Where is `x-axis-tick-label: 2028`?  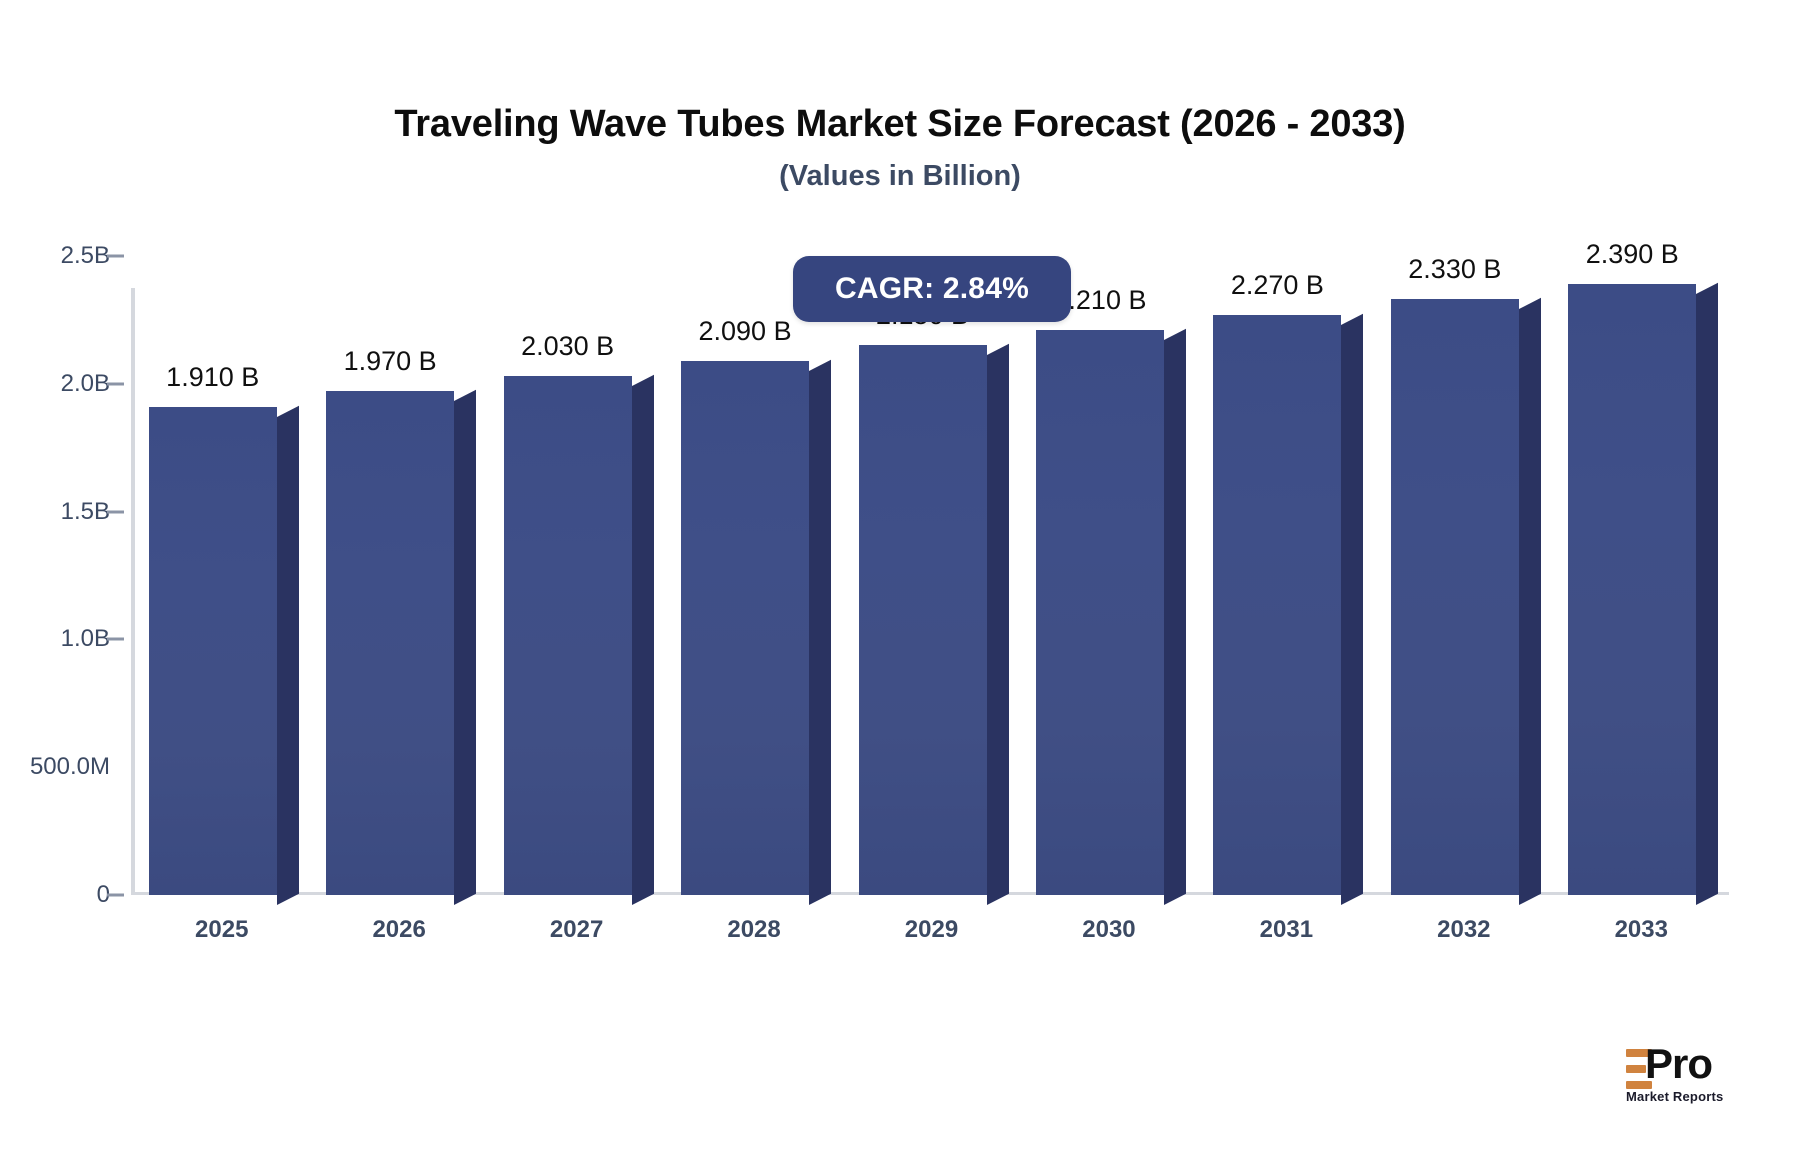 x-axis-tick-label: 2028 is located at coordinates (754, 929).